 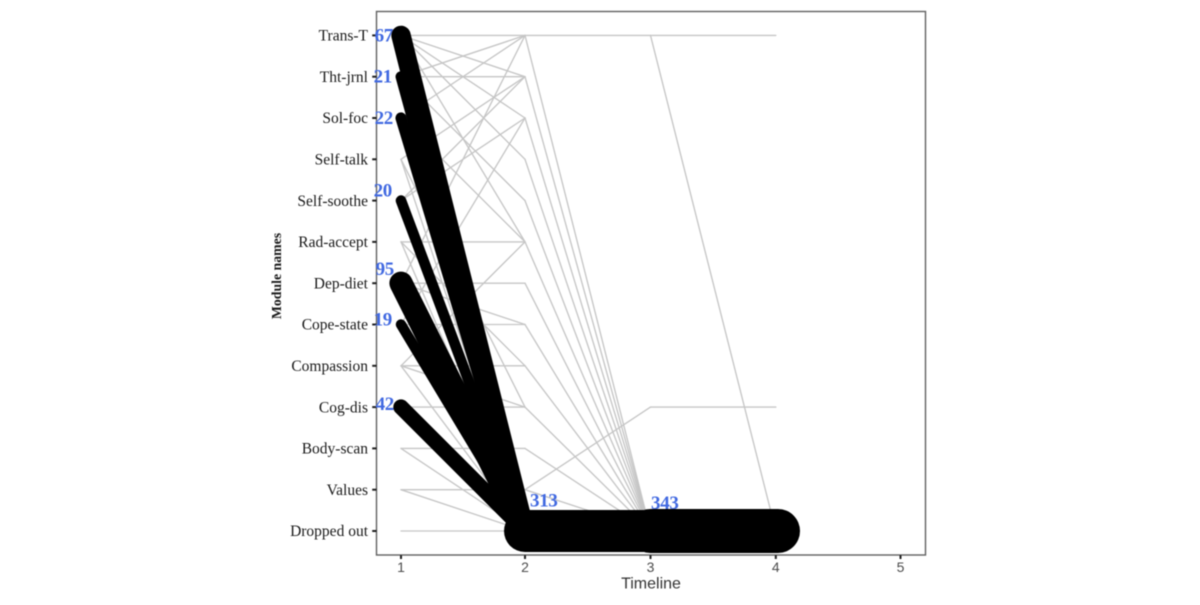 What do you see at coordinates (665, 503) in the screenshot?
I see `svg-text: 343` at bounding box center [665, 503].